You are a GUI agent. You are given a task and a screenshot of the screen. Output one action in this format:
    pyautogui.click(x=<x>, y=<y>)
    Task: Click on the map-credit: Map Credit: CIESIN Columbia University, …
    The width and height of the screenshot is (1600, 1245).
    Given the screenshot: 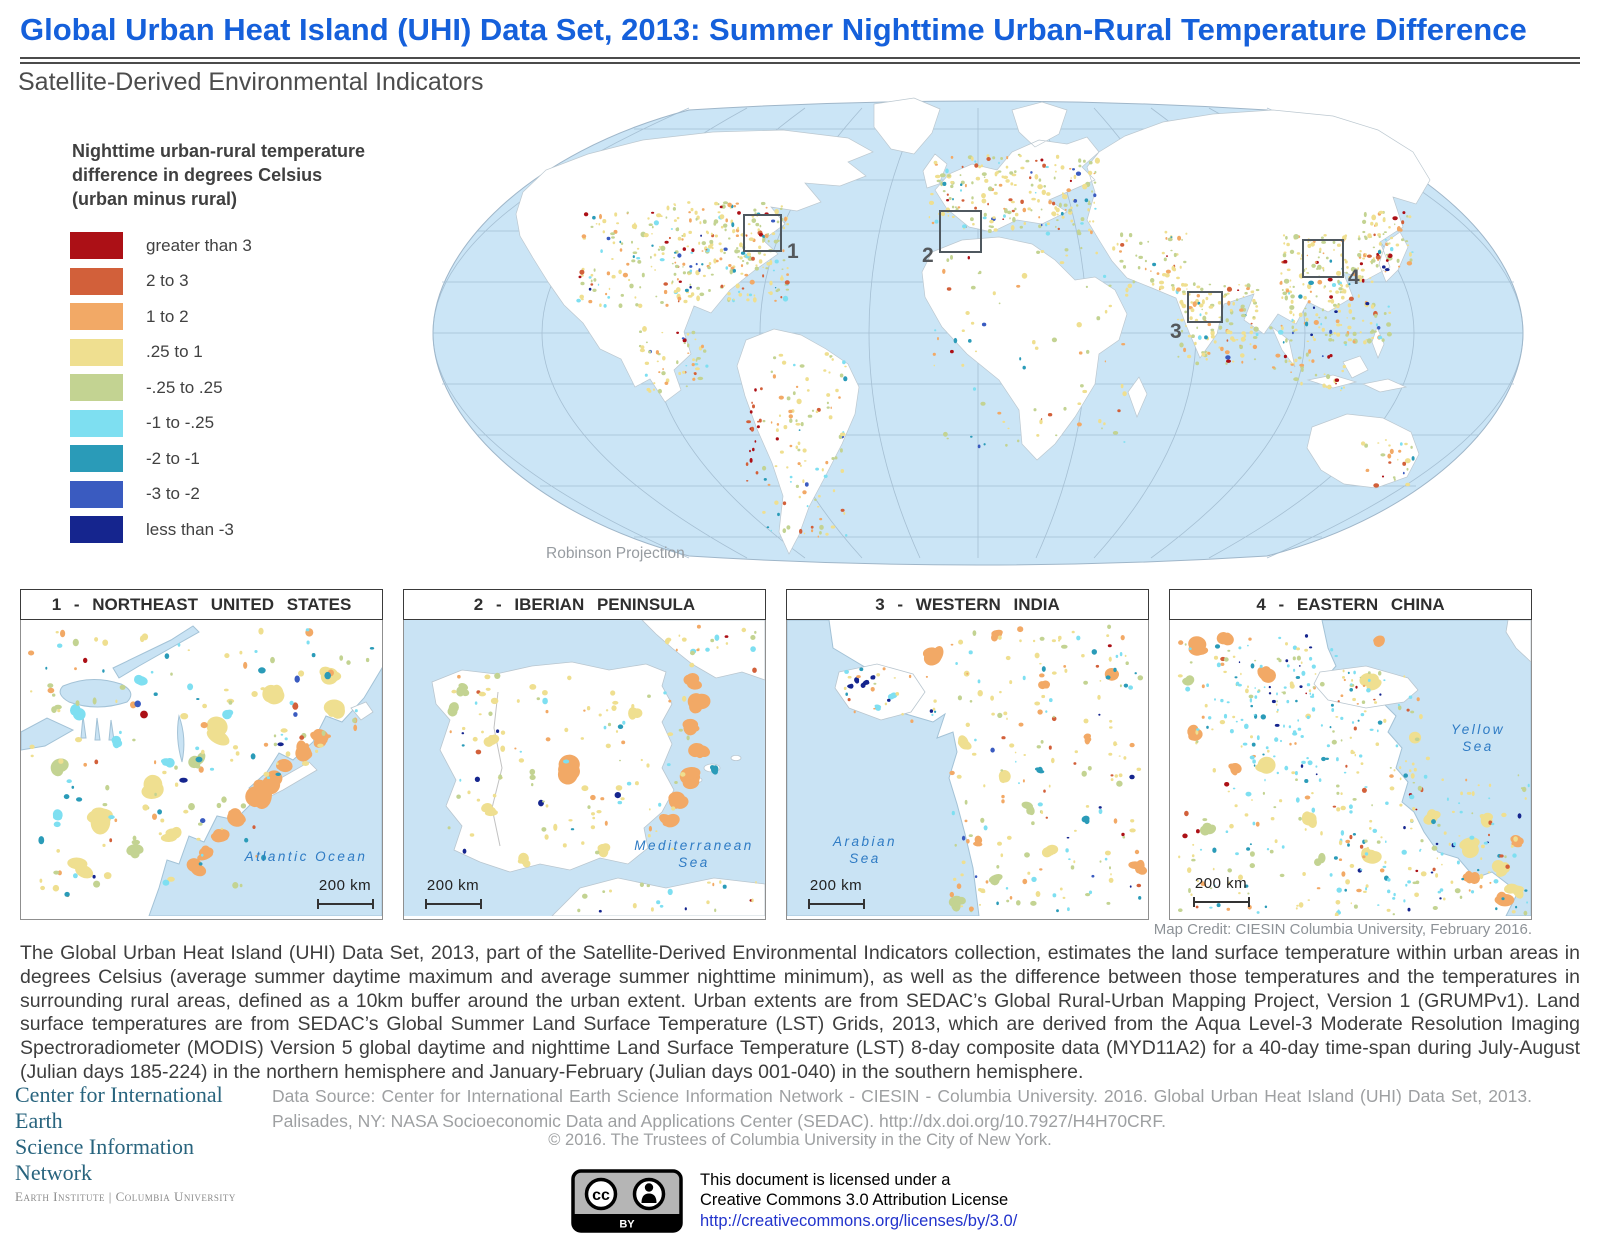 What is the action you would take?
    pyautogui.click(x=1342, y=929)
    